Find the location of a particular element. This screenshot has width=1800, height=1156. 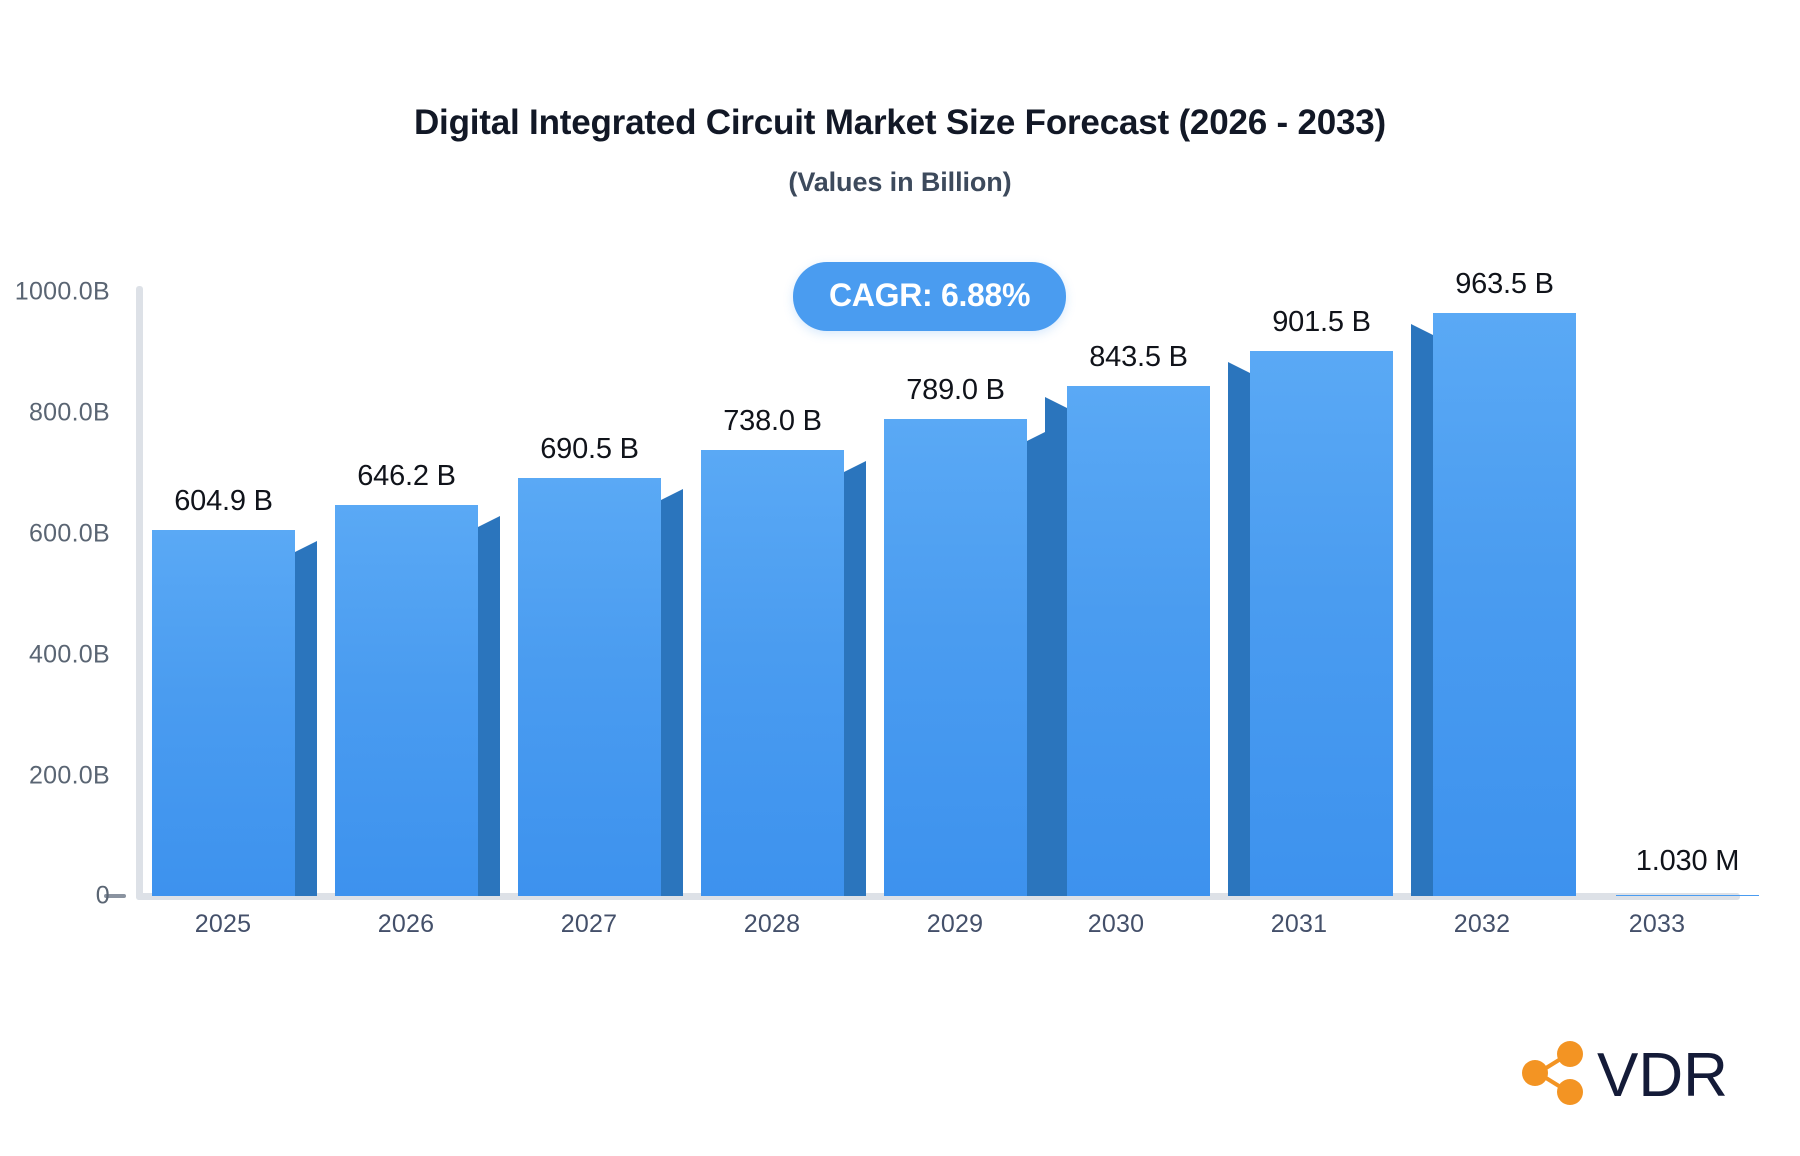

bar-2025: 604.9 B is located at coordinates (234, 690).